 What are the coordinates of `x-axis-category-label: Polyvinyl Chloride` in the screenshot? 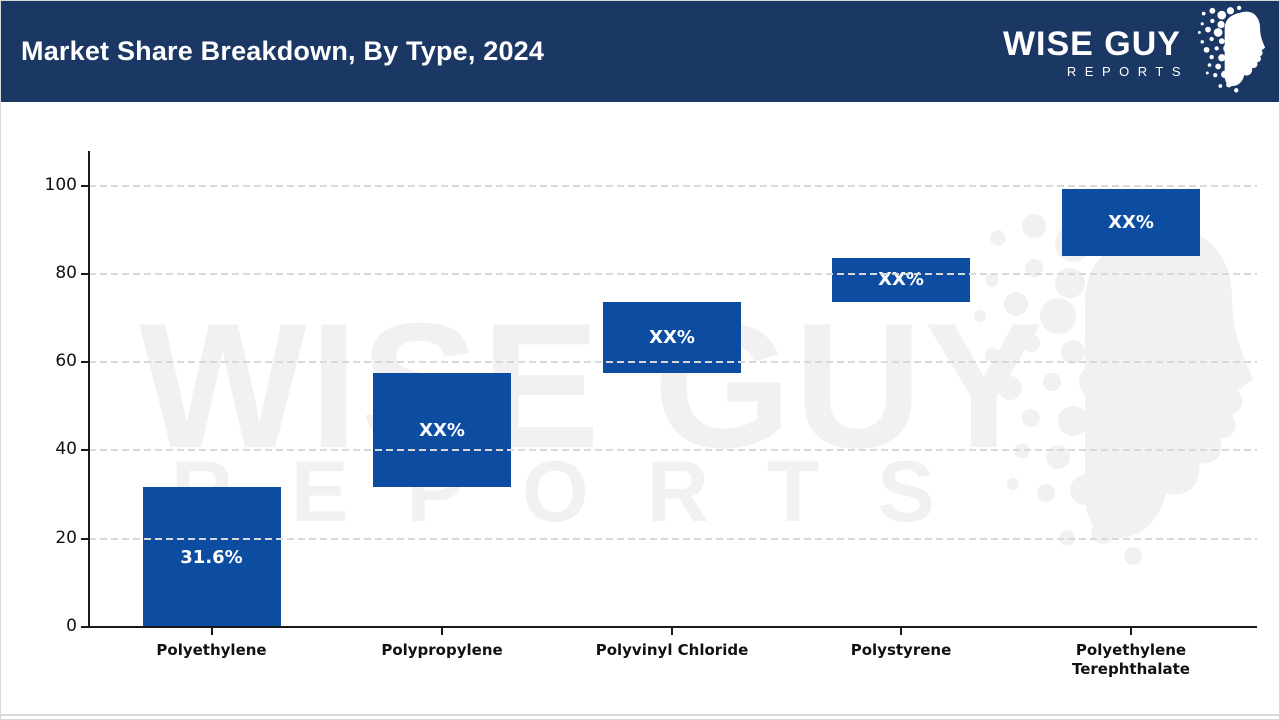 It's located at (672, 650).